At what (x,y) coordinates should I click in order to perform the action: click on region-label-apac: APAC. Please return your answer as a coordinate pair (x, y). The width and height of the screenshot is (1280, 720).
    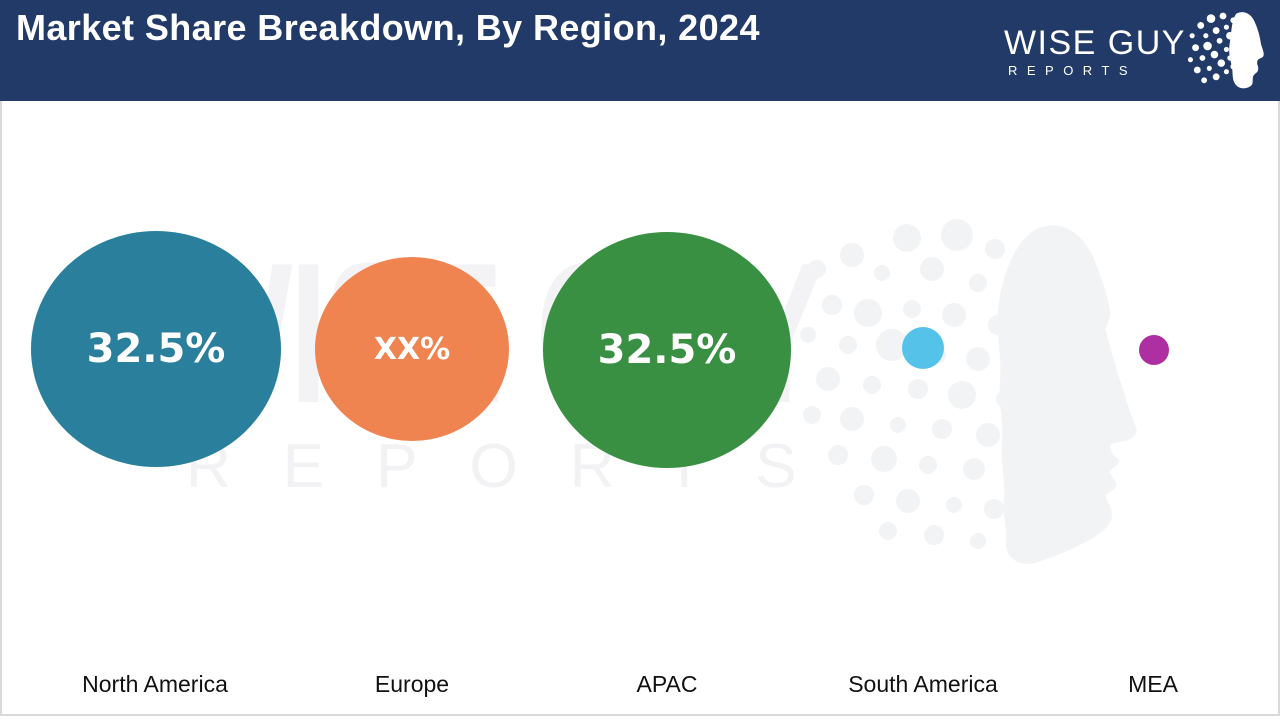
    Looking at the image, I should click on (667, 684).